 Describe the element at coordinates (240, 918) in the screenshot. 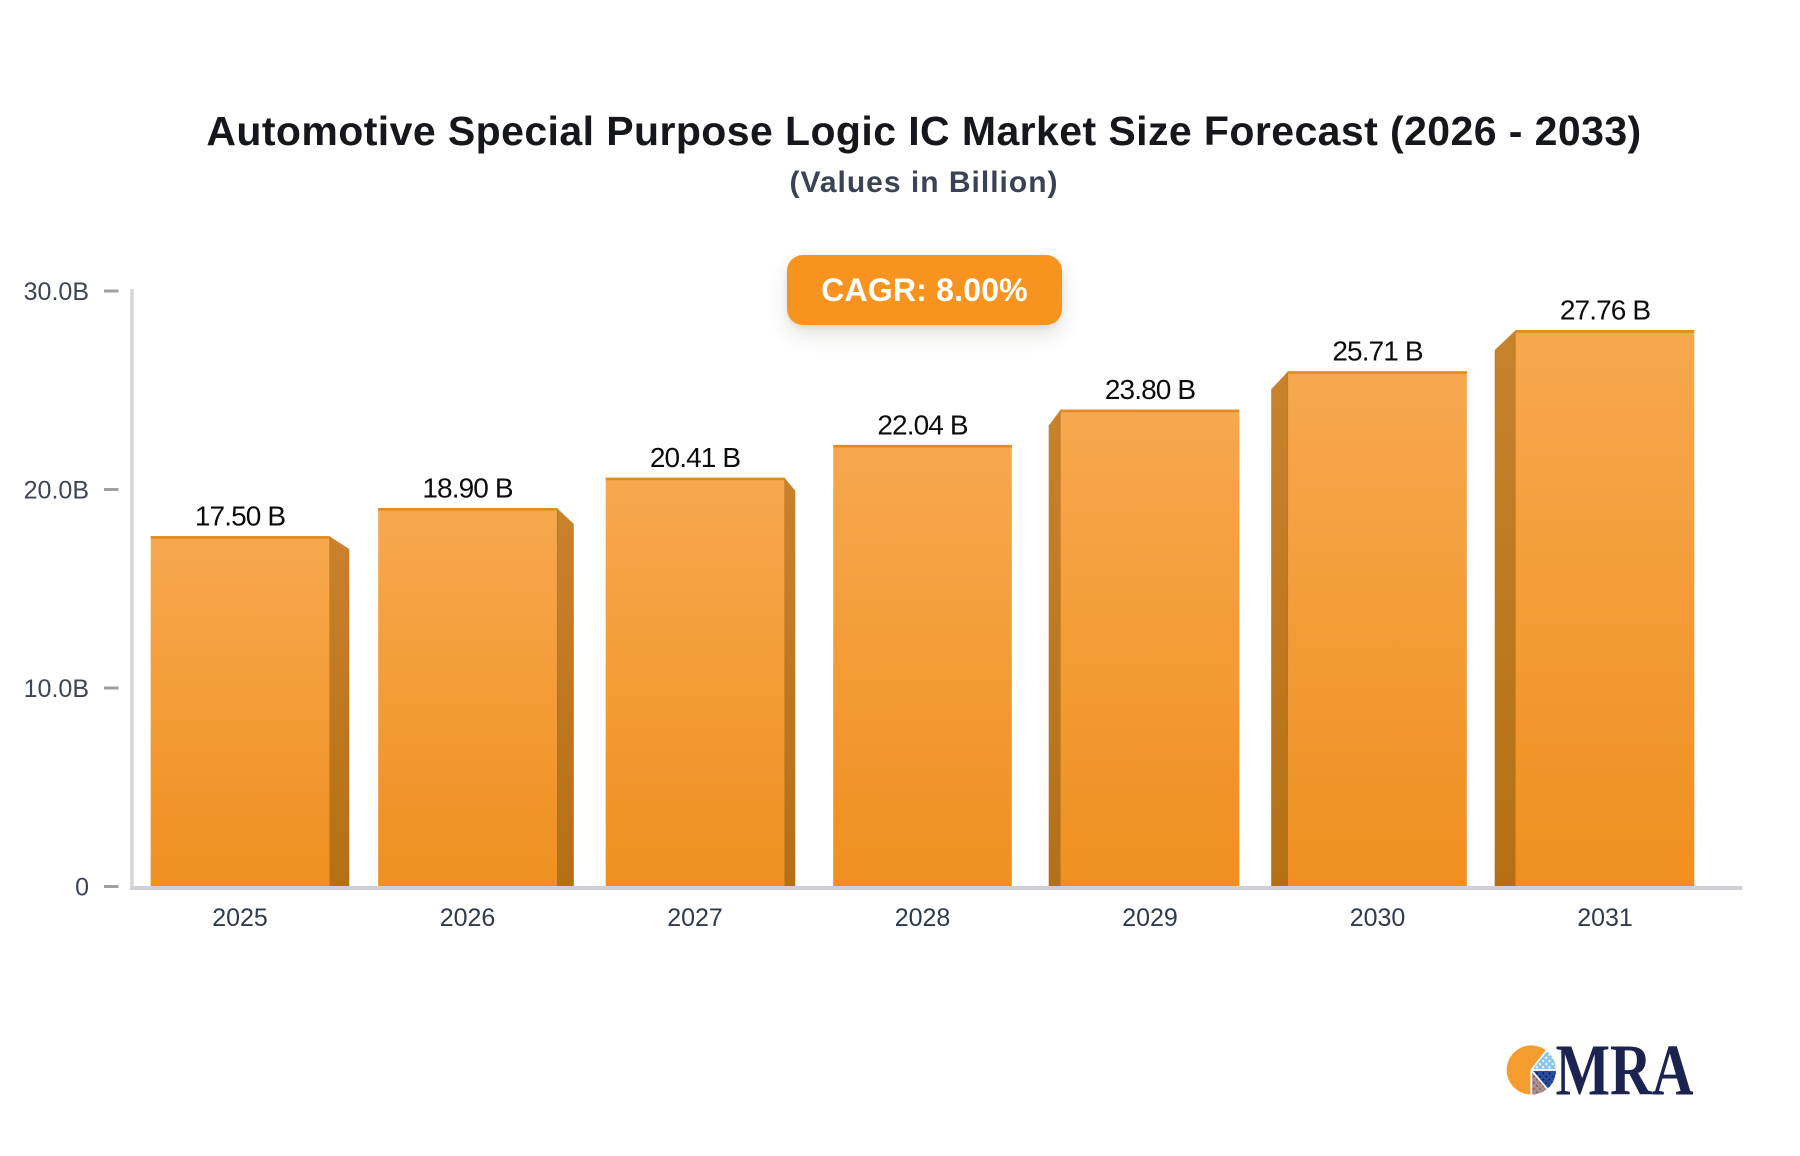

I see `x-axis-label: 2025` at that location.